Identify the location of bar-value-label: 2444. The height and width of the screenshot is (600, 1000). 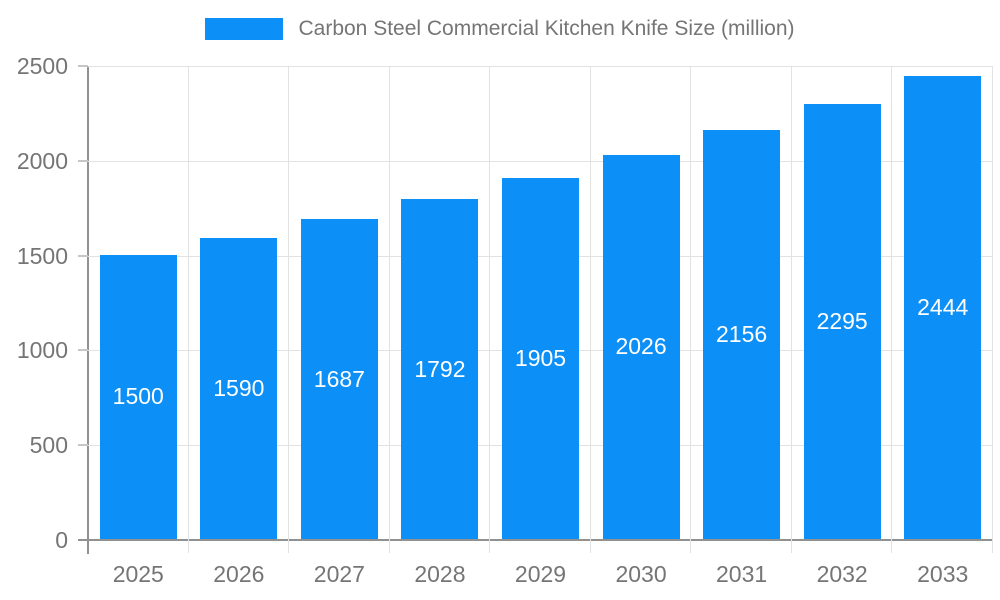
(943, 306).